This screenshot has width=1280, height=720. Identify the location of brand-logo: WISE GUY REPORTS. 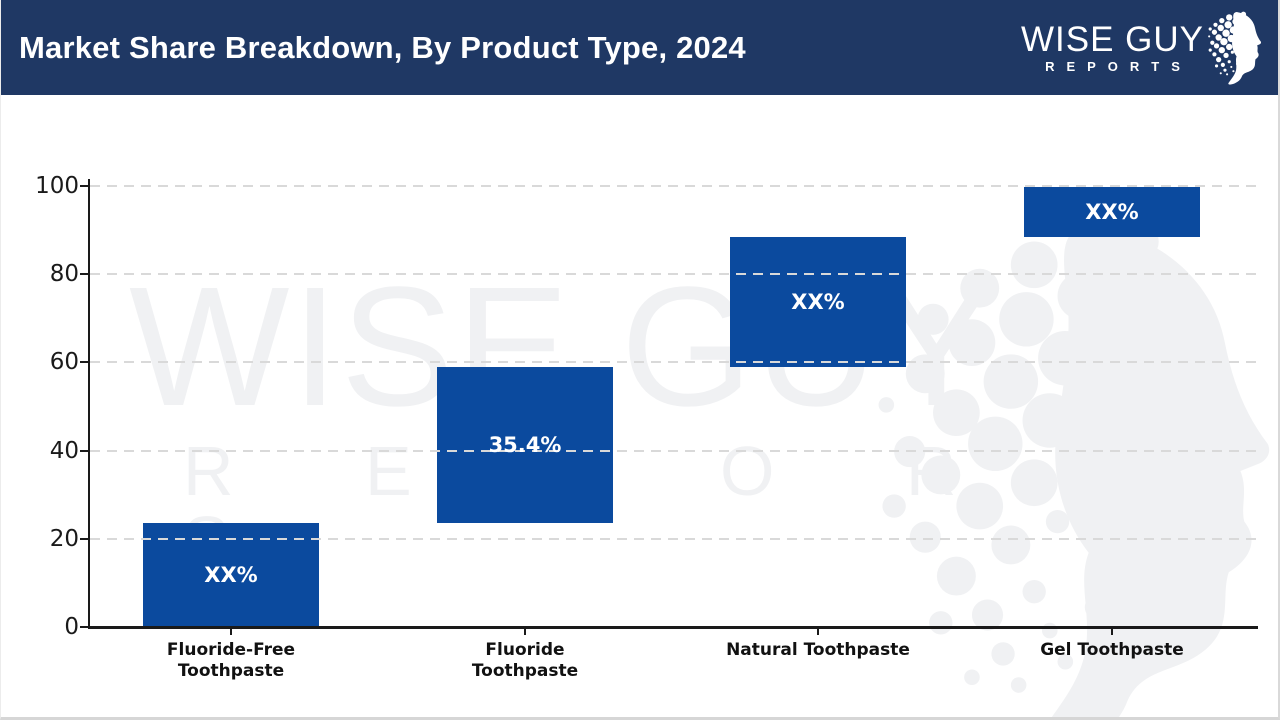
(1142, 48).